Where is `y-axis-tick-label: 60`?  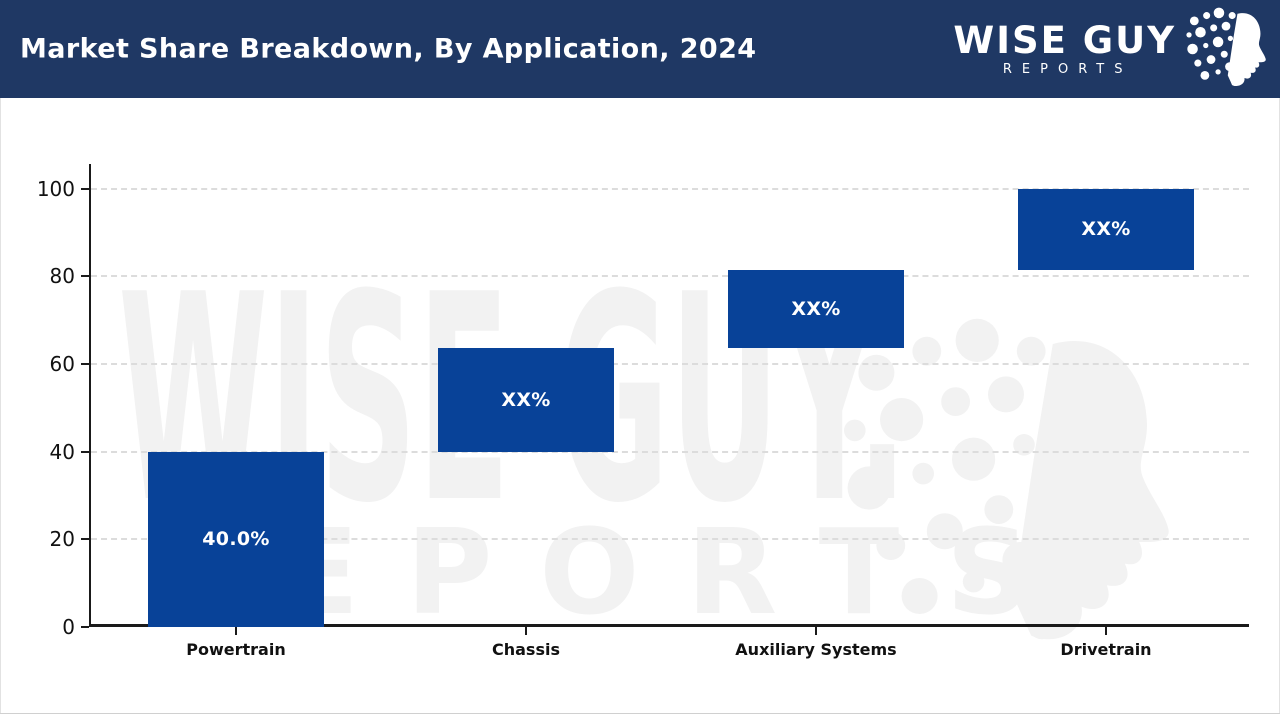 y-axis-tick-label: 60 is located at coordinates (62, 363).